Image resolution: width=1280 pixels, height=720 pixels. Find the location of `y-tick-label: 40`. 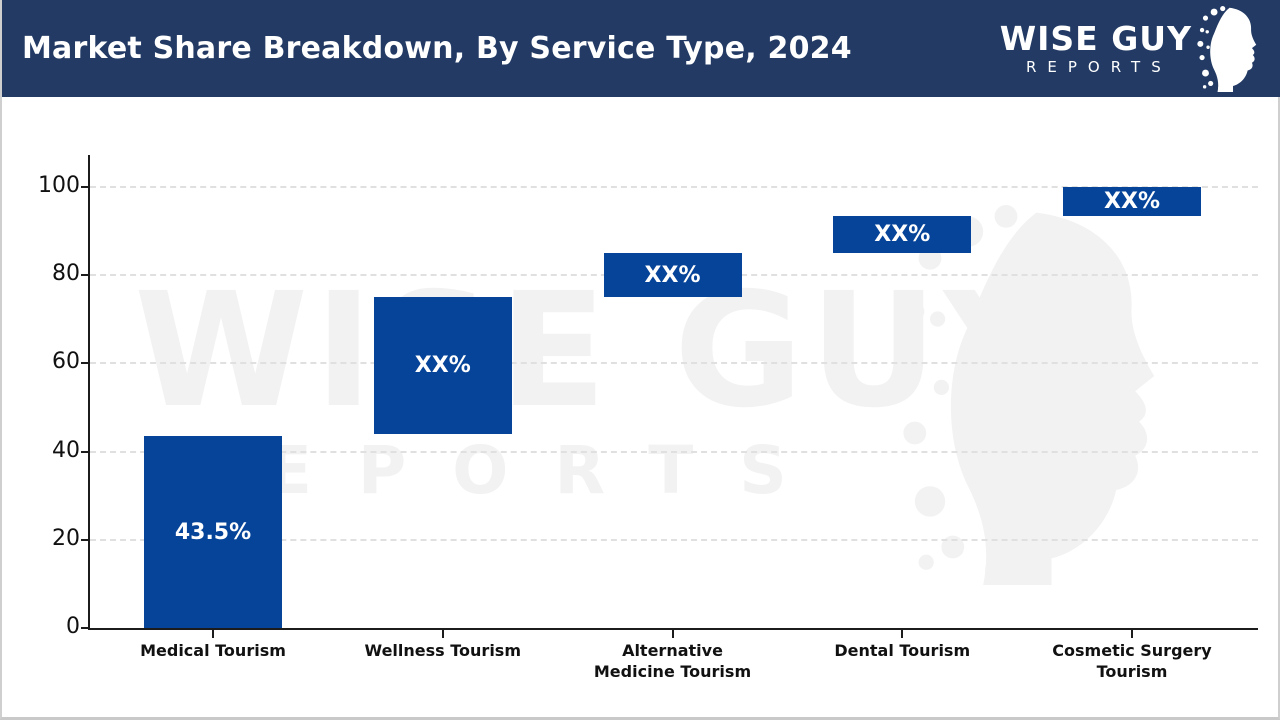

y-tick-label: 40 is located at coordinates (66, 450).